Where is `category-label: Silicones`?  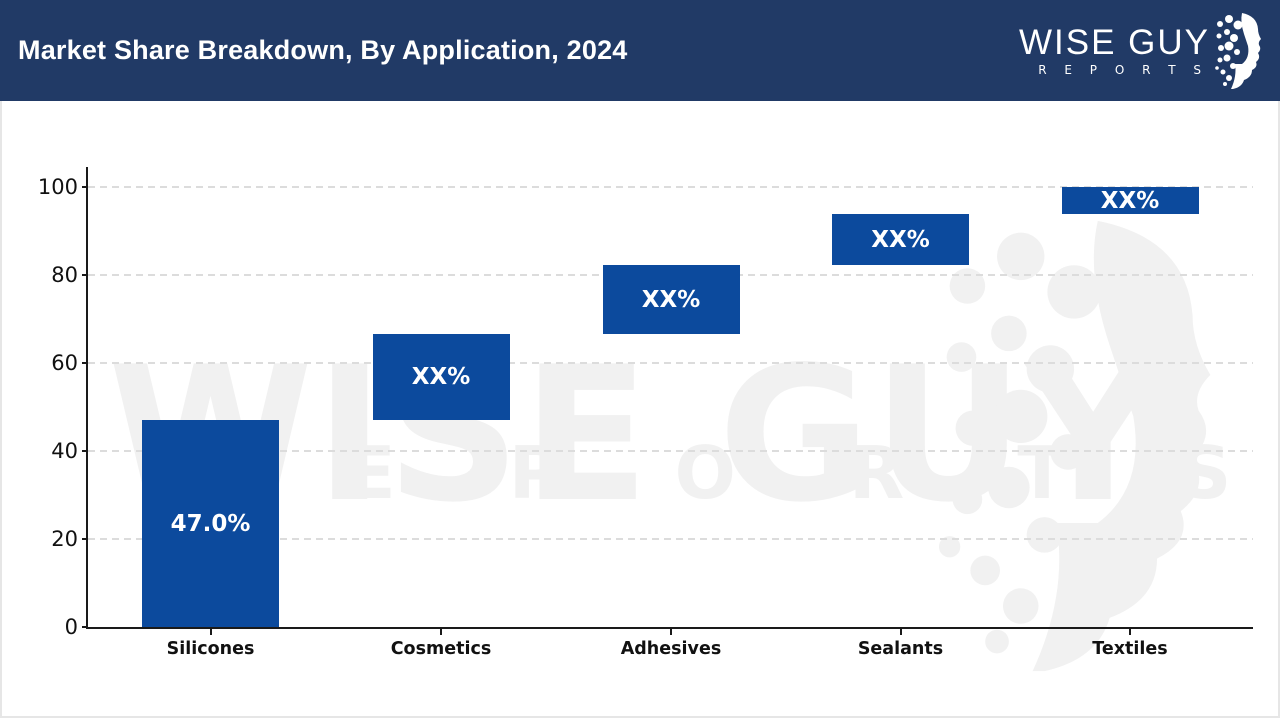 category-label: Silicones is located at coordinates (210, 649).